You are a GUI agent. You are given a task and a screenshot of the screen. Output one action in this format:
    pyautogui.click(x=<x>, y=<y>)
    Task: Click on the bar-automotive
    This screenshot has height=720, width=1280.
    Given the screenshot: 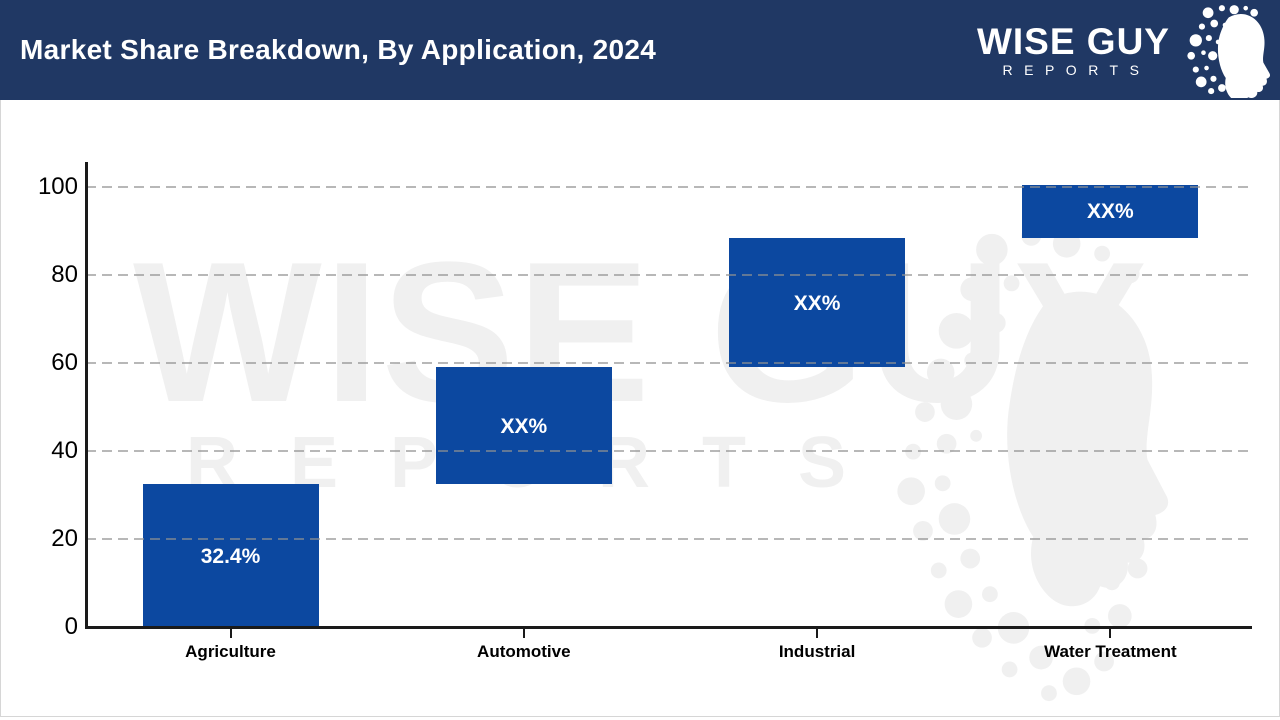 What is the action you would take?
    pyautogui.click(x=523, y=426)
    